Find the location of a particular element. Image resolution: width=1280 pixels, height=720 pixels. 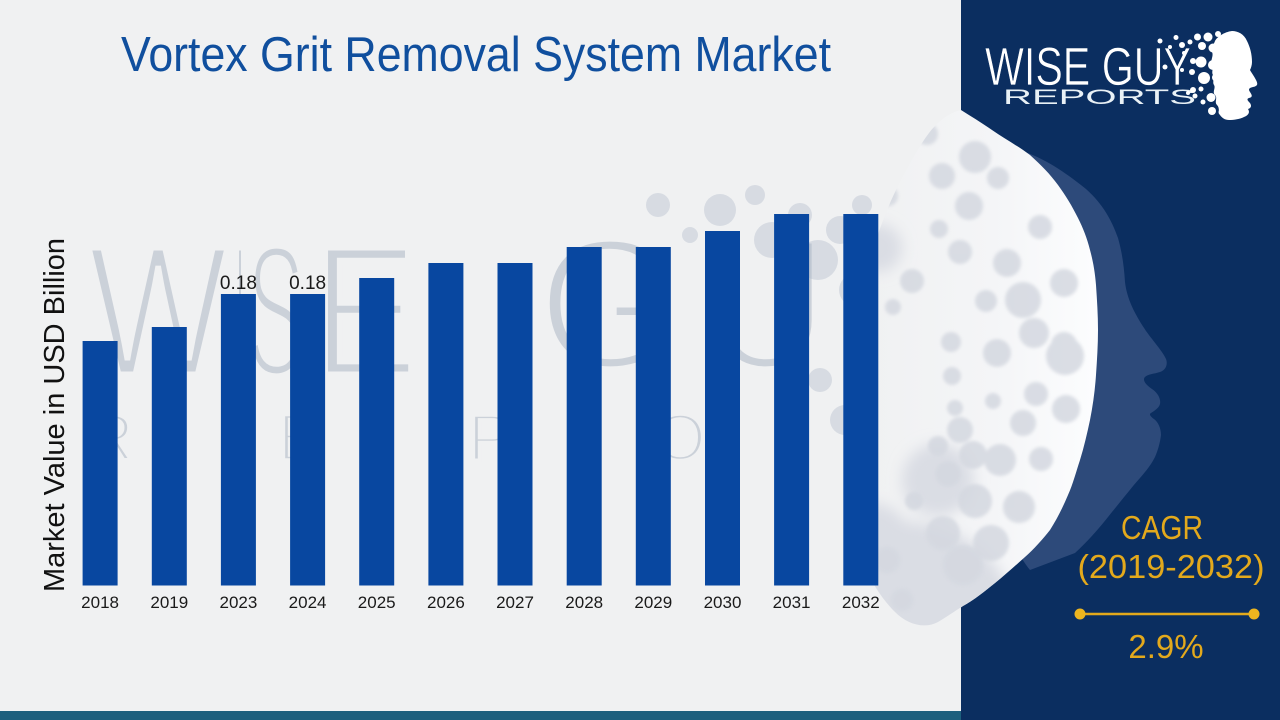

svg-text: 2029 is located at coordinates (653, 602).